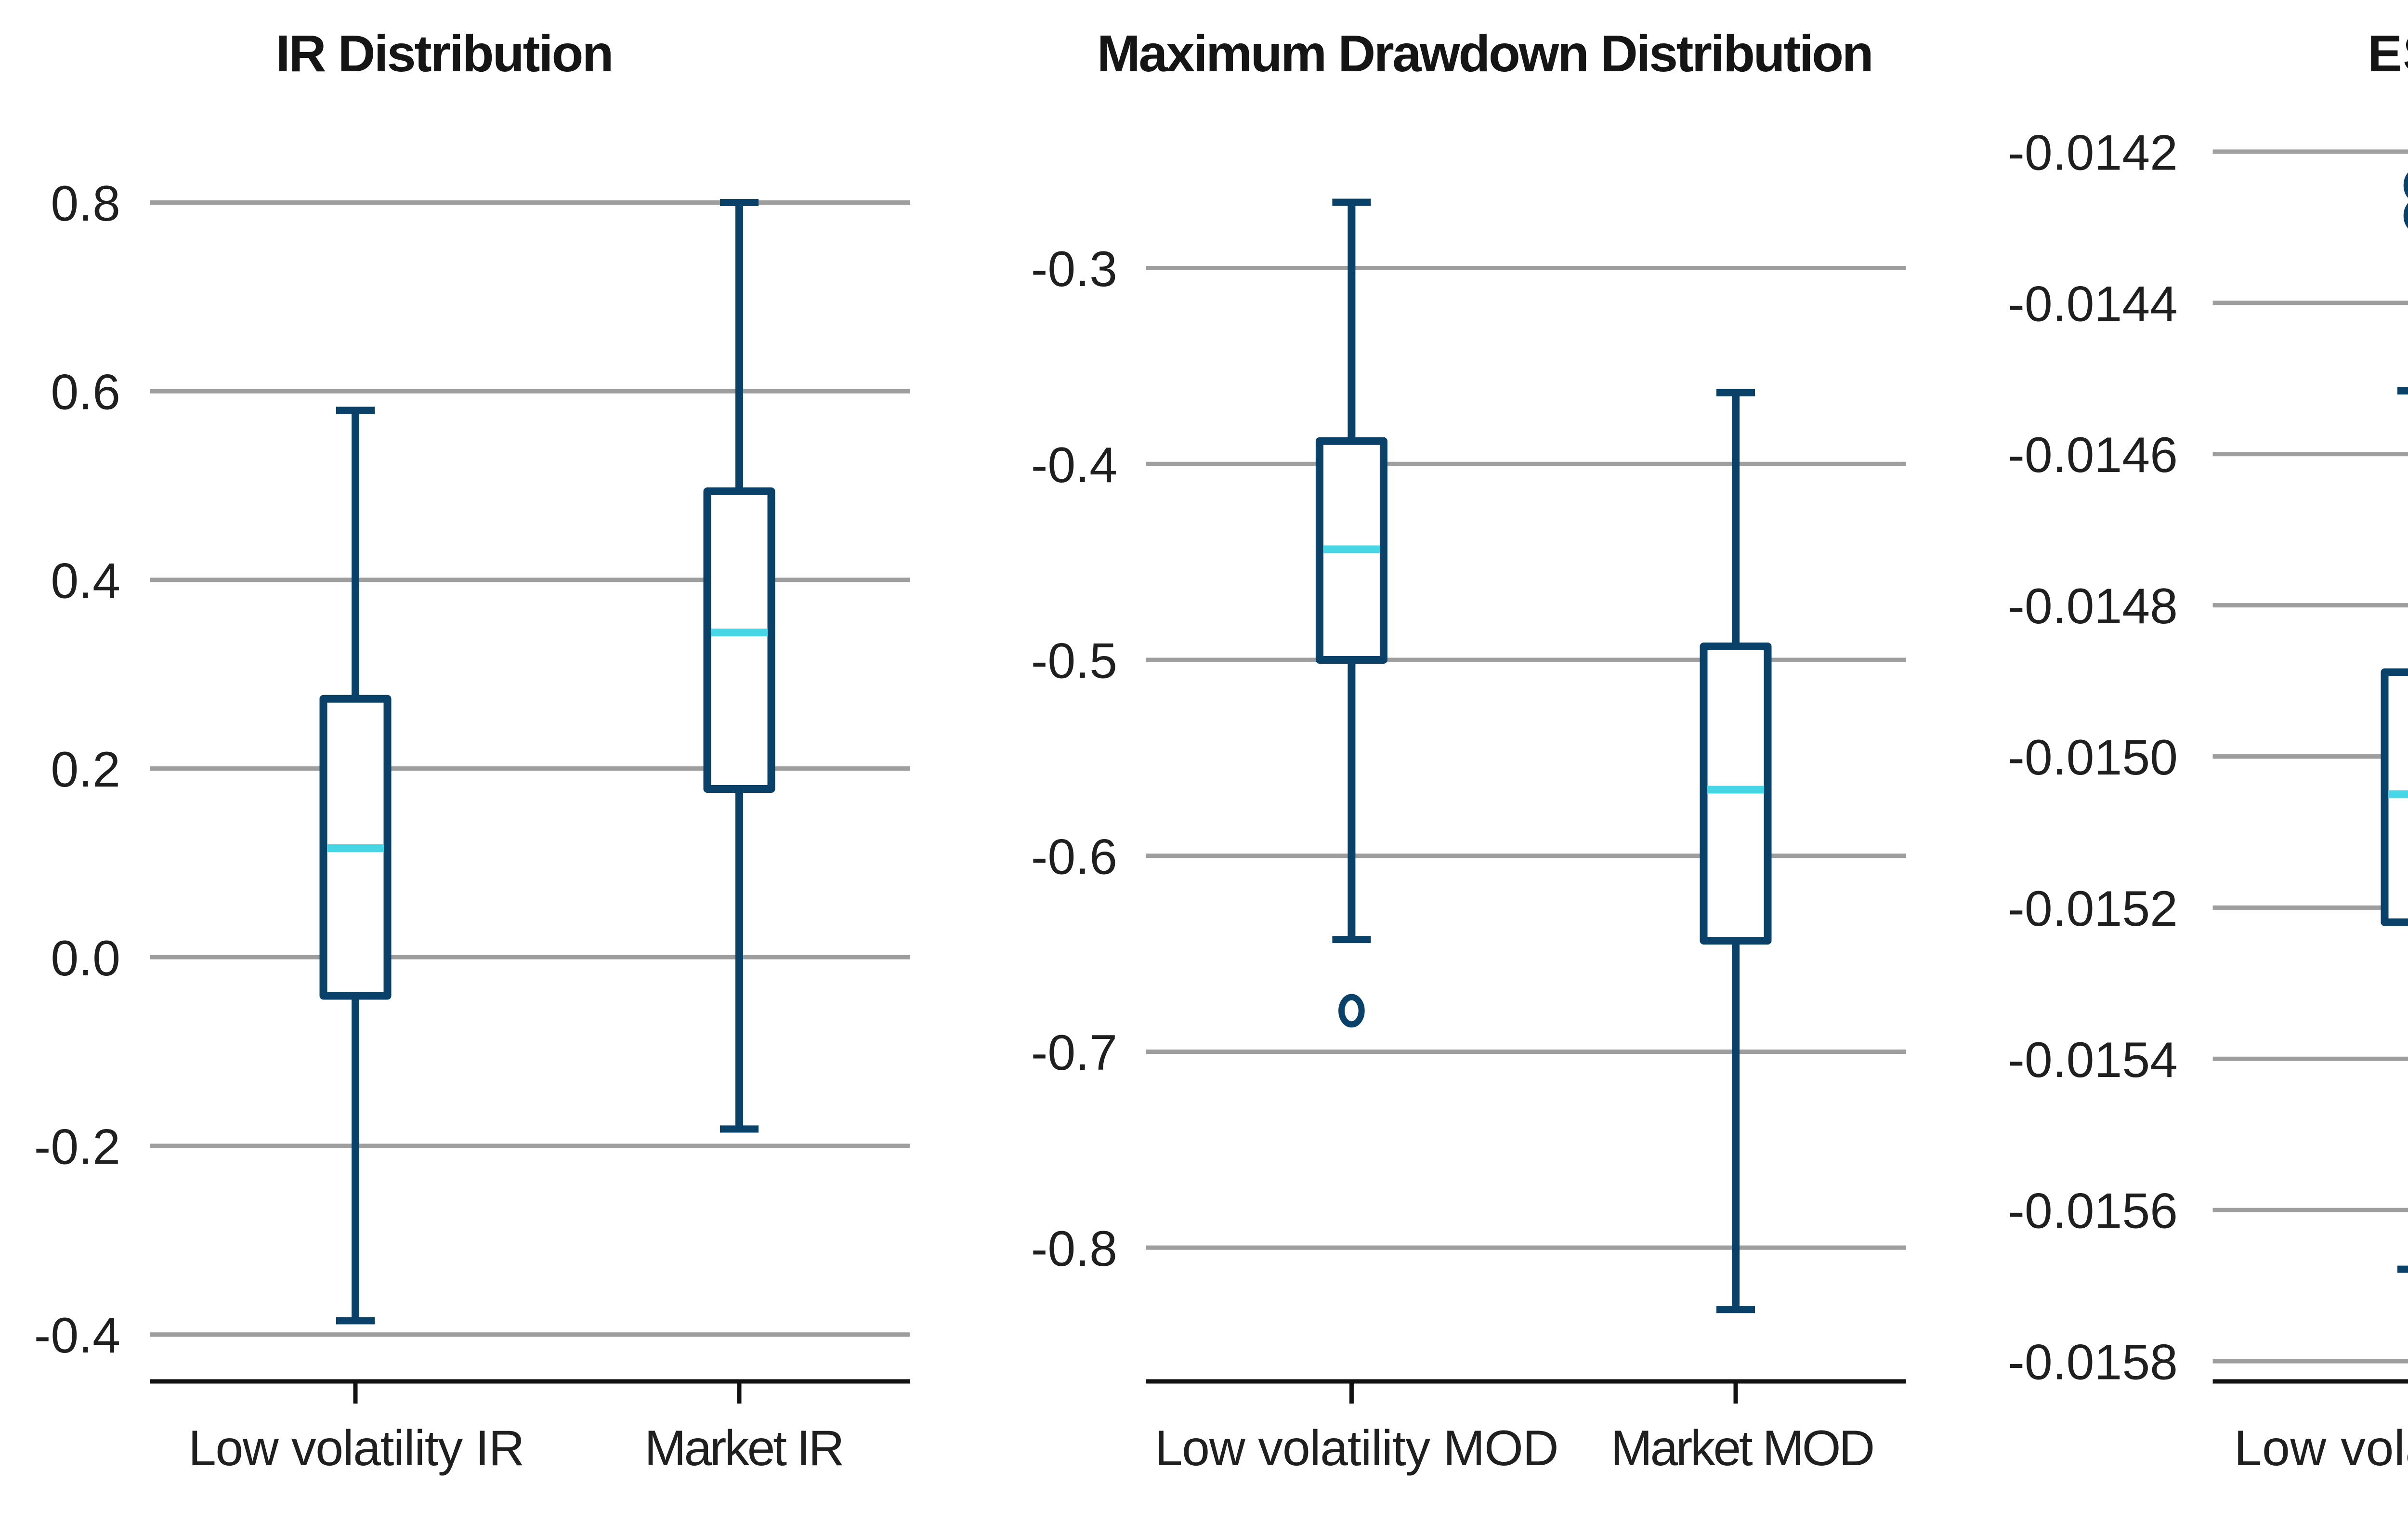 The height and width of the screenshot is (1523, 2408). I want to click on svg-text: 0.8, so click(85, 204).